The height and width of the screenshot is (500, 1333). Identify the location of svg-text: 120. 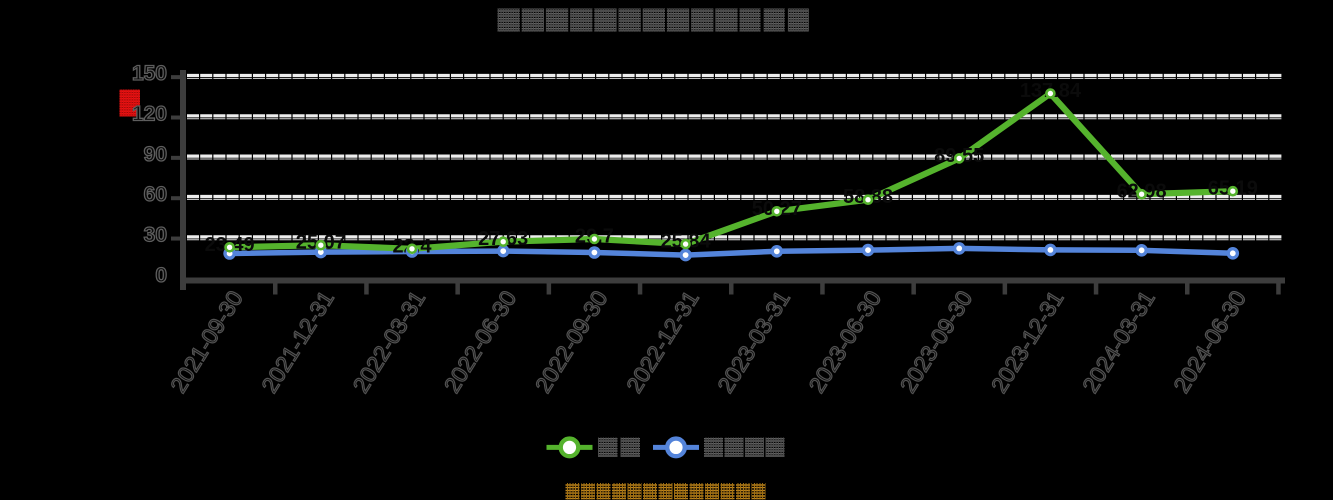
(149, 114).